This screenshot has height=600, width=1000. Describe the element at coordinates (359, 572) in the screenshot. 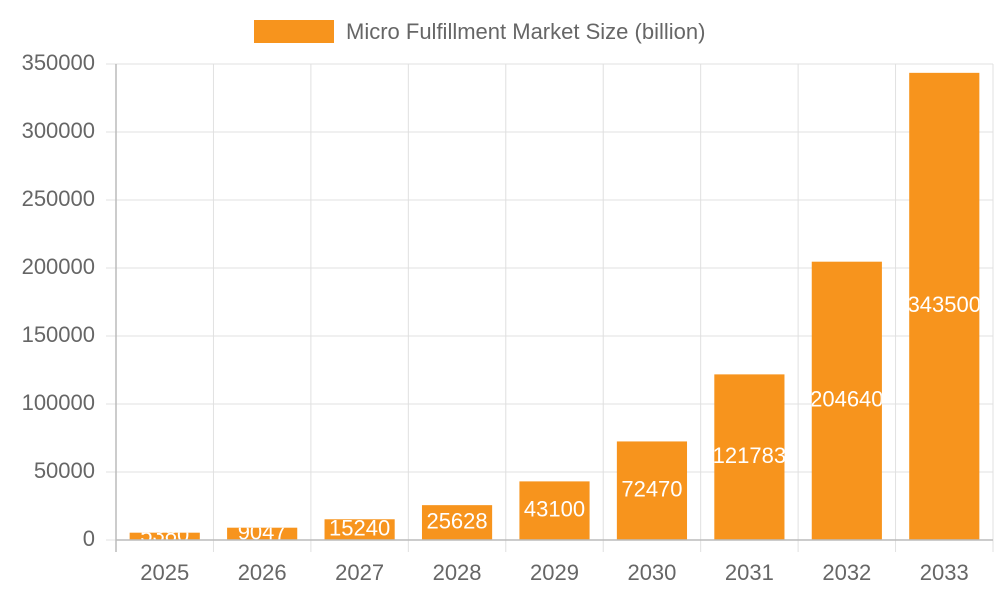

I see `x-tick-label: 2027` at that location.